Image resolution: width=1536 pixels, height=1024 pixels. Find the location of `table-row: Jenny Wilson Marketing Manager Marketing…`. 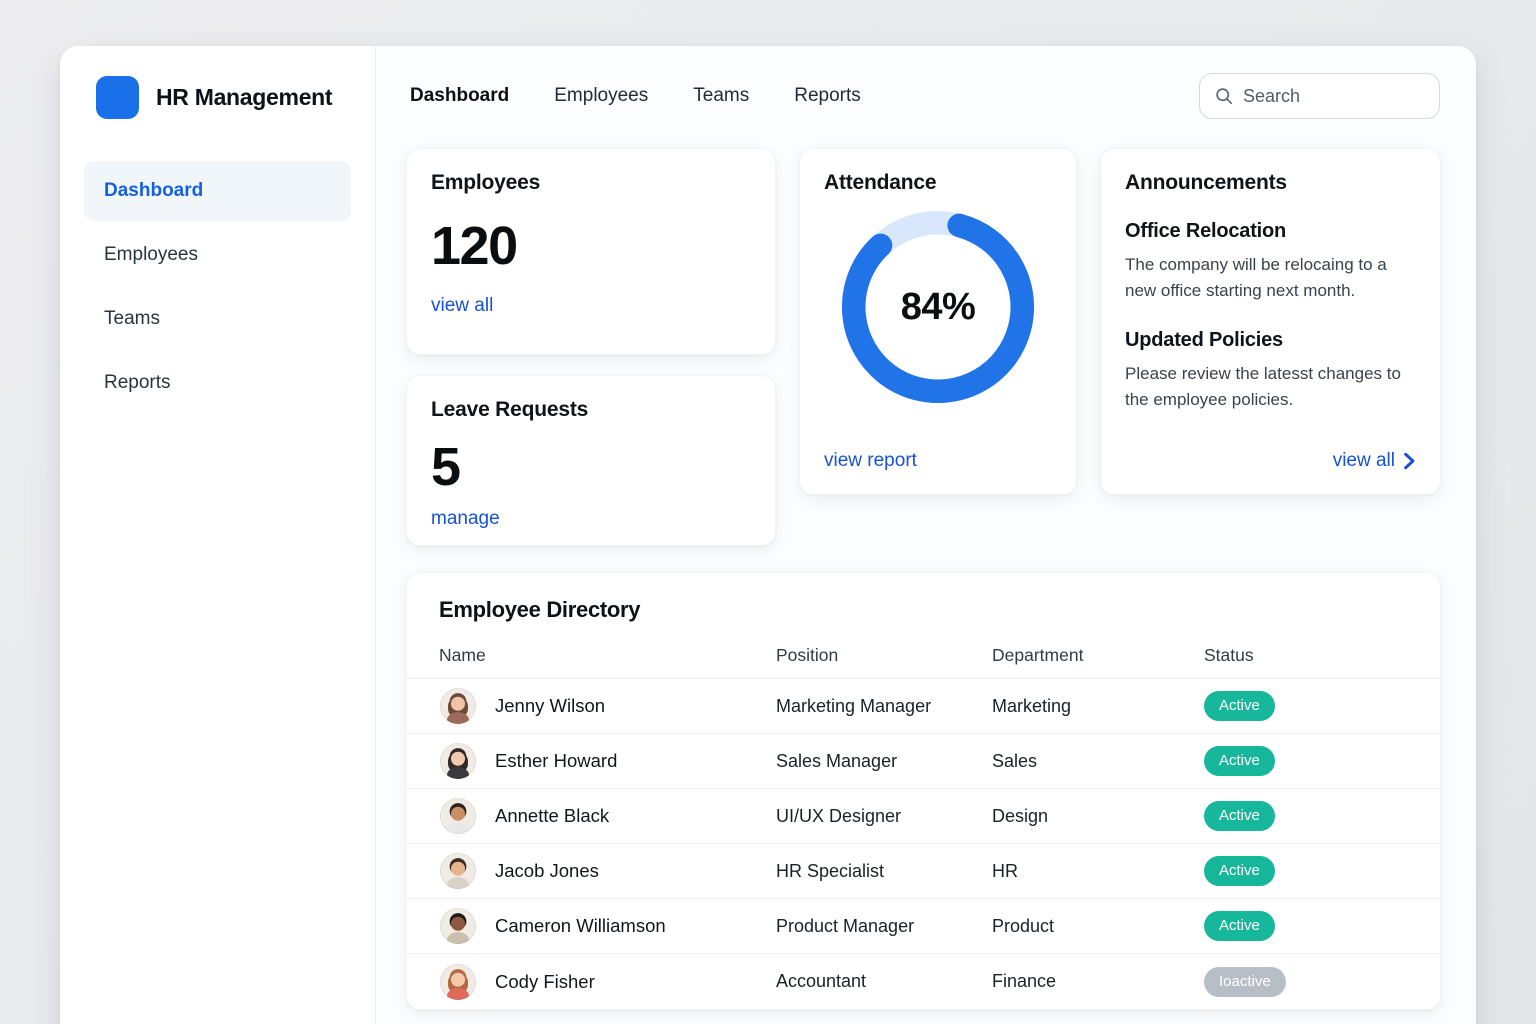

table-row: Jenny Wilson Marketing Manager Marketing… is located at coordinates (923, 706).